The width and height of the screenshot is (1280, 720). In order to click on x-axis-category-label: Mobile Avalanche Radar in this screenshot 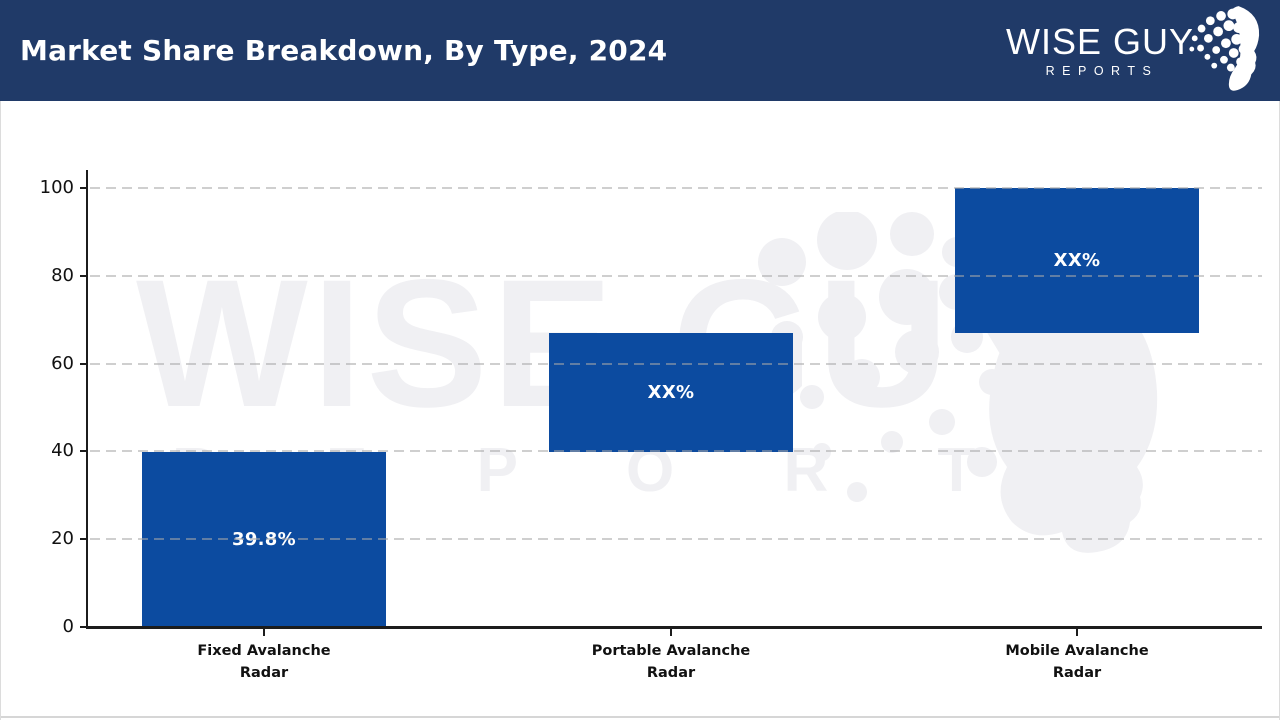, I will do `click(1077, 663)`.